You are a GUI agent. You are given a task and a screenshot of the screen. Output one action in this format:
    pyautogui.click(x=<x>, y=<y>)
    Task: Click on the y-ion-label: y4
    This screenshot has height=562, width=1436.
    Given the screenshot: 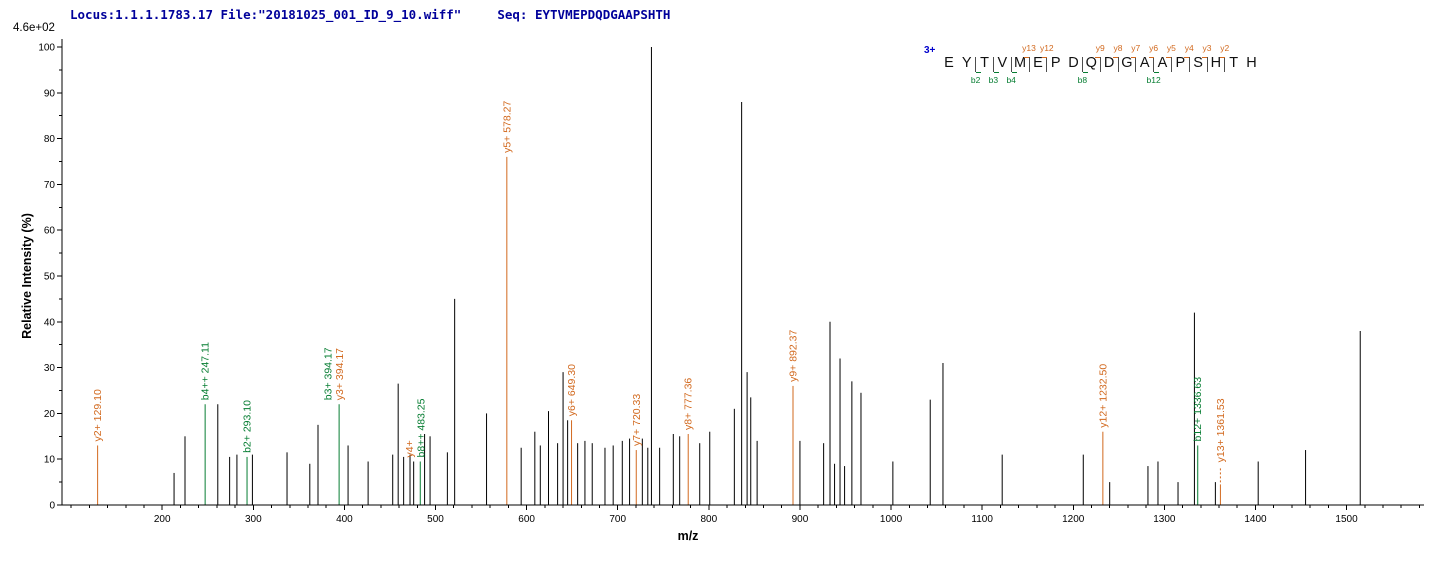 What is the action you would take?
    pyautogui.click(x=1189, y=48)
    